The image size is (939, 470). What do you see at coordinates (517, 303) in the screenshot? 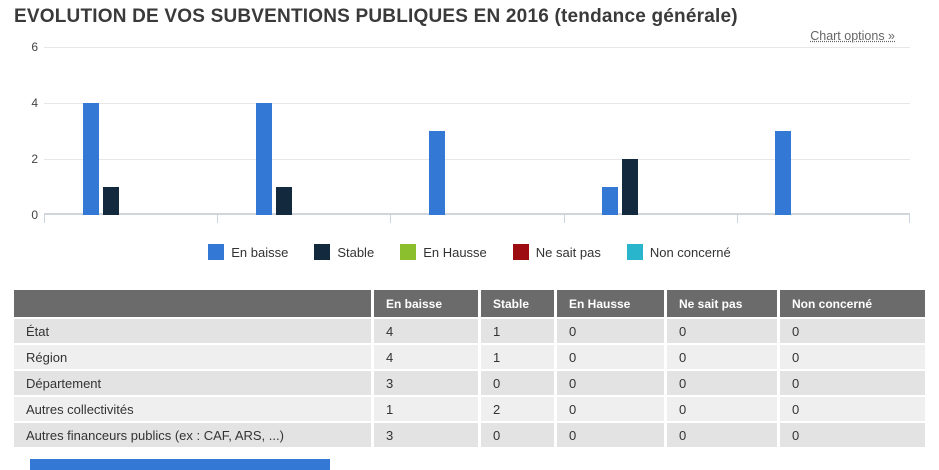
I see `table-header-cell-stable: Stable` at bounding box center [517, 303].